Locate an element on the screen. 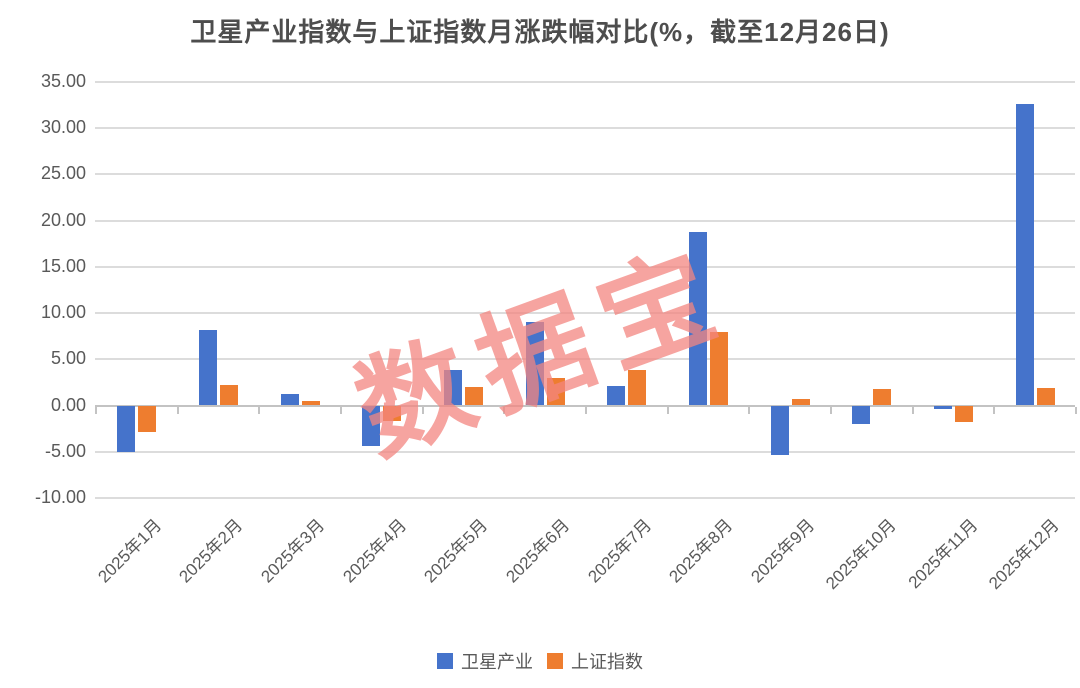 Image resolution: width=1080 pixels, height=688 pixels. bar-shanghai-m10 is located at coordinates (882, 396).